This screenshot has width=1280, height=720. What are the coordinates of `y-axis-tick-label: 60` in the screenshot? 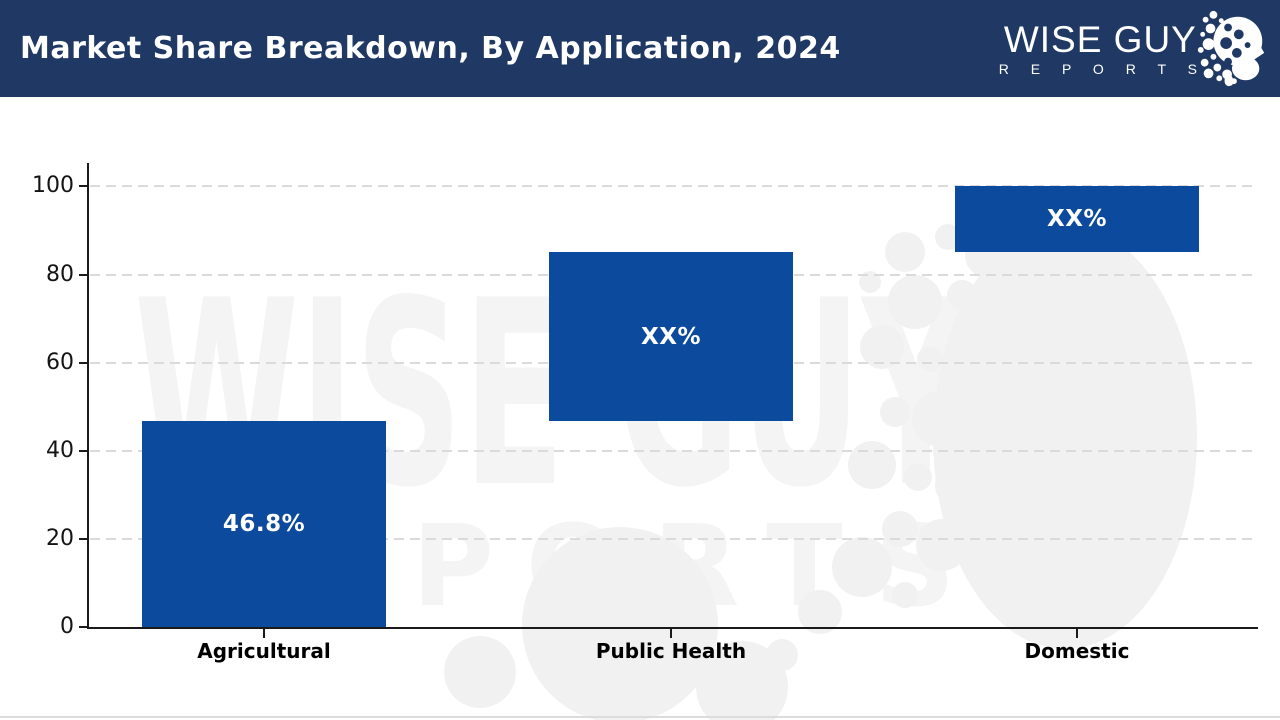 It's located at (60, 362).